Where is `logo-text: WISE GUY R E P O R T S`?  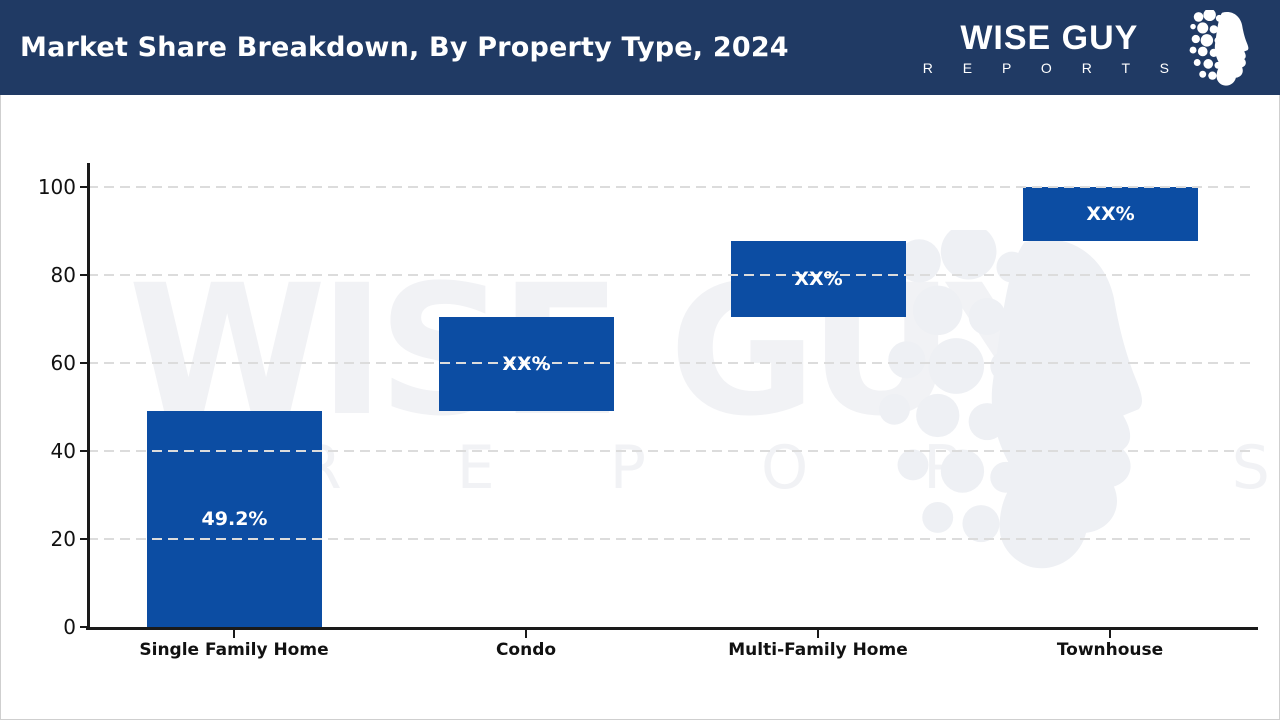 logo-text: WISE GUY R E P O R T S is located at coordinates (1049, 48).